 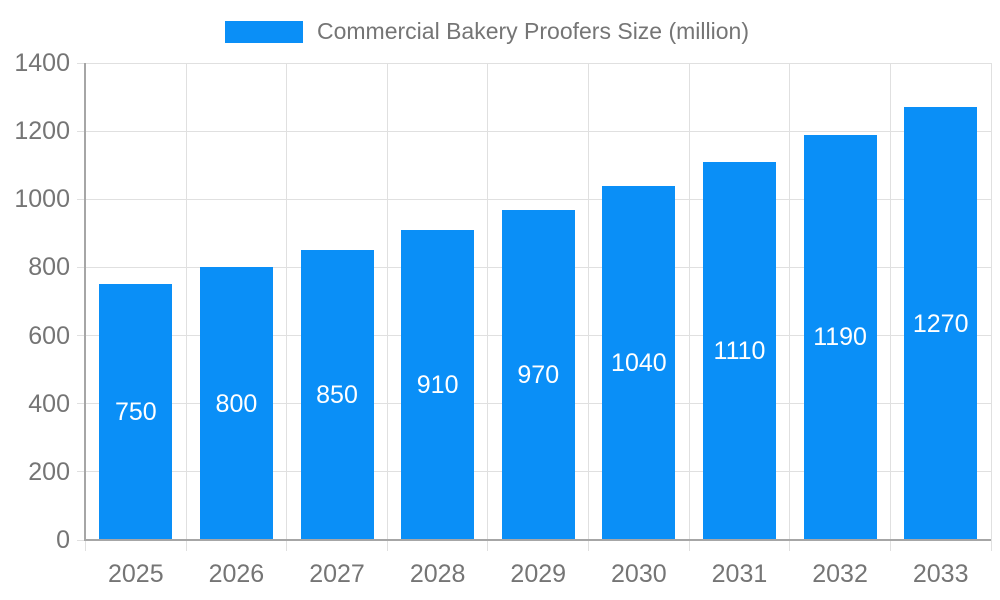 What do you see at coordinates (264, 31) in the screenshot?
I see `legend-swatch` at bounding box center [264, 31].